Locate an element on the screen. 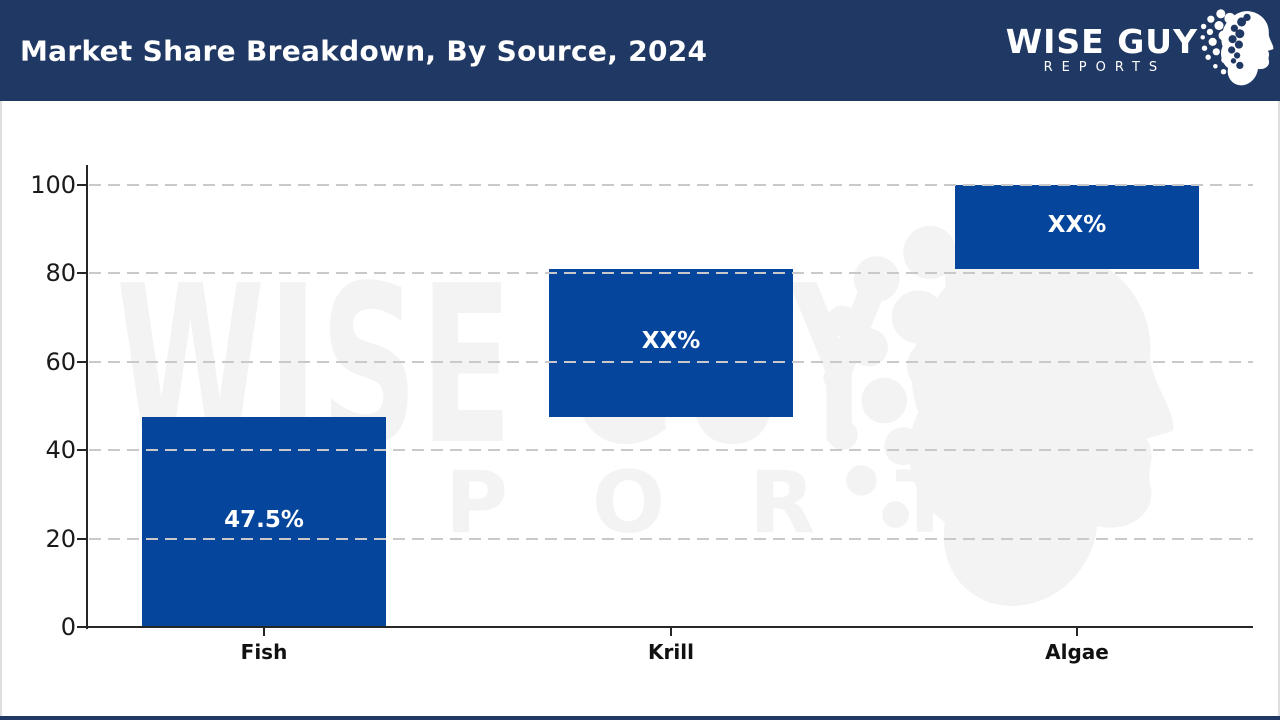 This screenshot has width=1280, height=720. left-border is located at coordinates (1, 408).